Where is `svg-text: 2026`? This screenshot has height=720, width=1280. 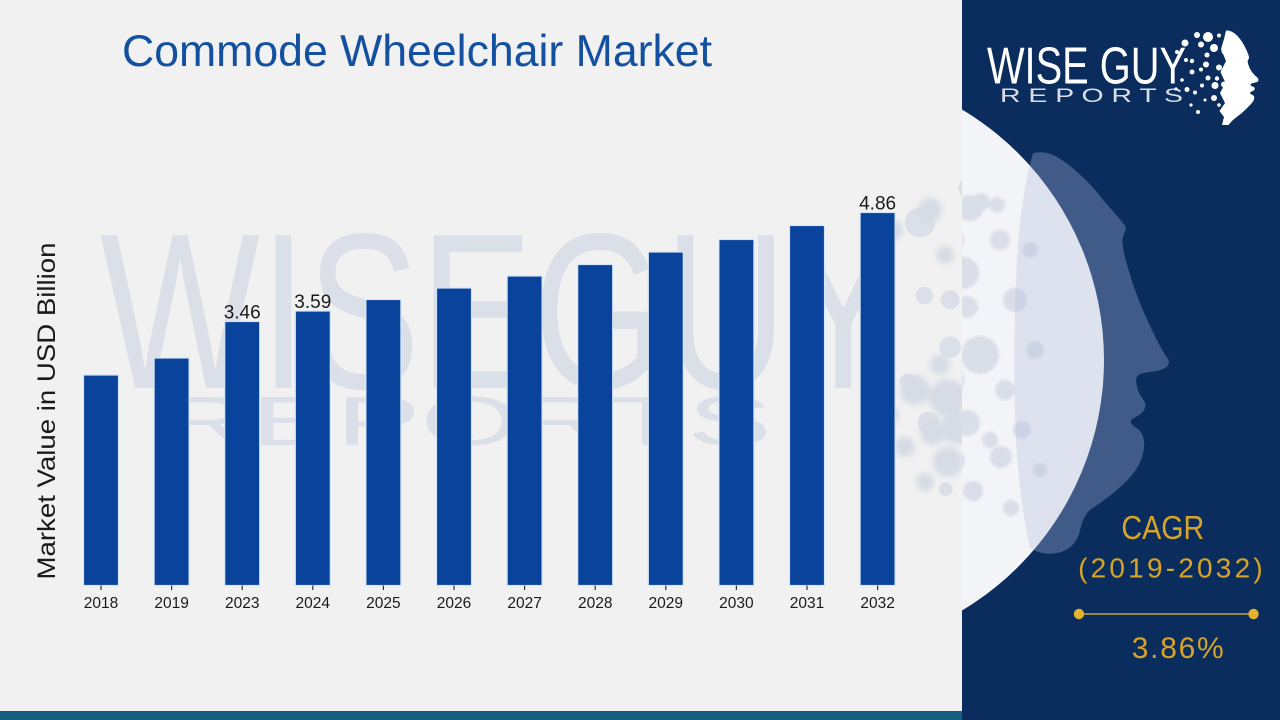 svg-text: 2026 is located at coordinates (454, 603).